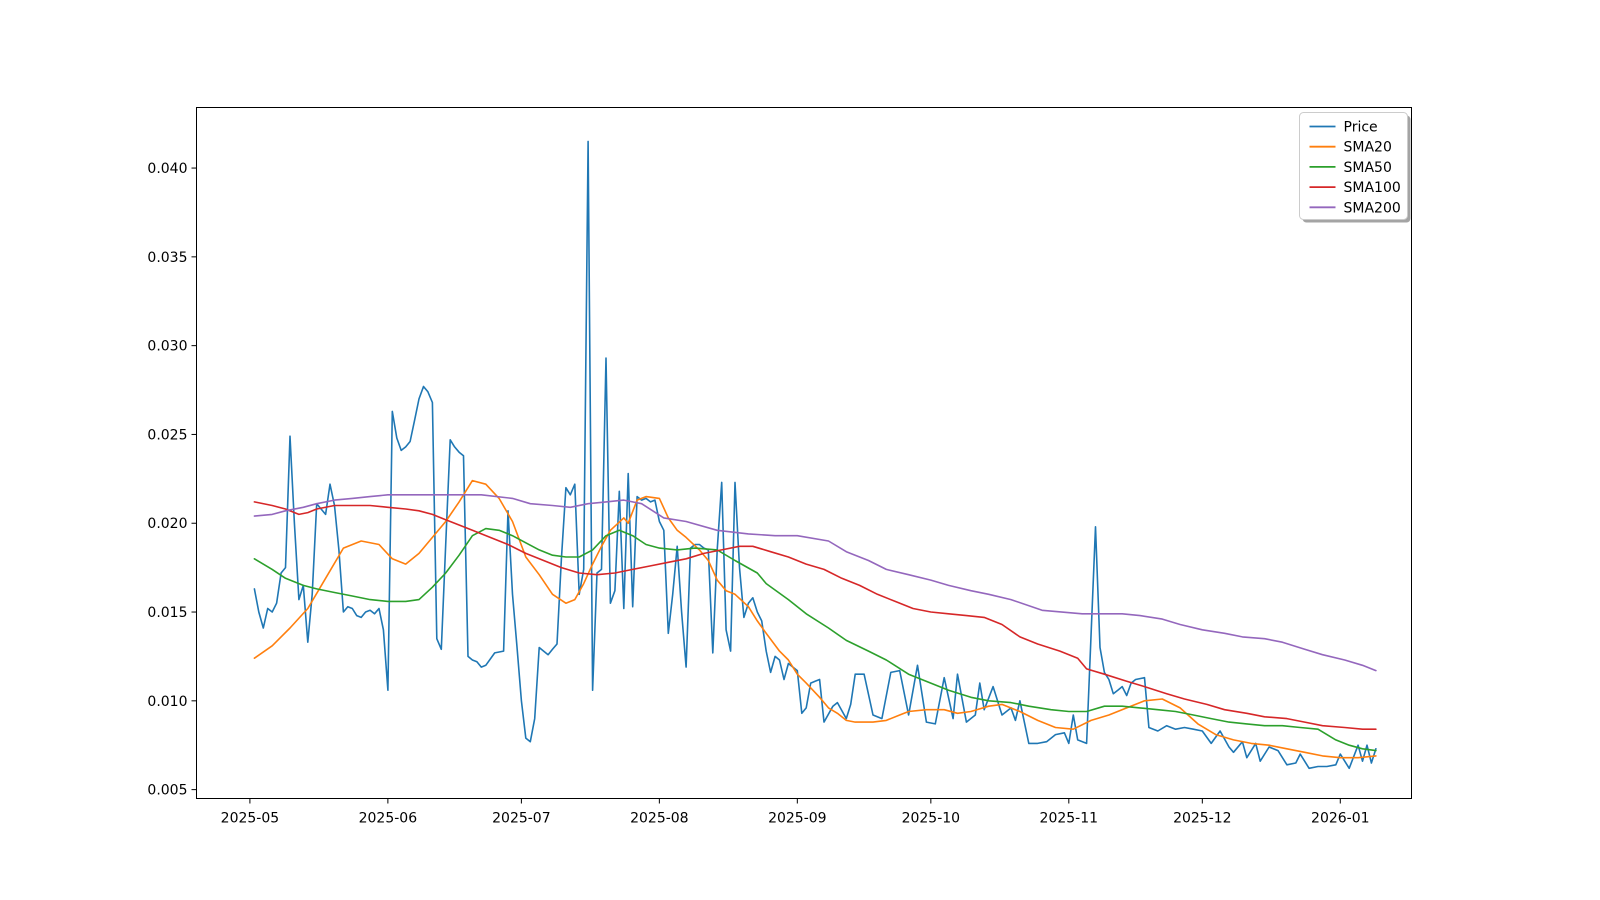  I want to click on legend-item-sma50: SMA50, so click(1350, 168).